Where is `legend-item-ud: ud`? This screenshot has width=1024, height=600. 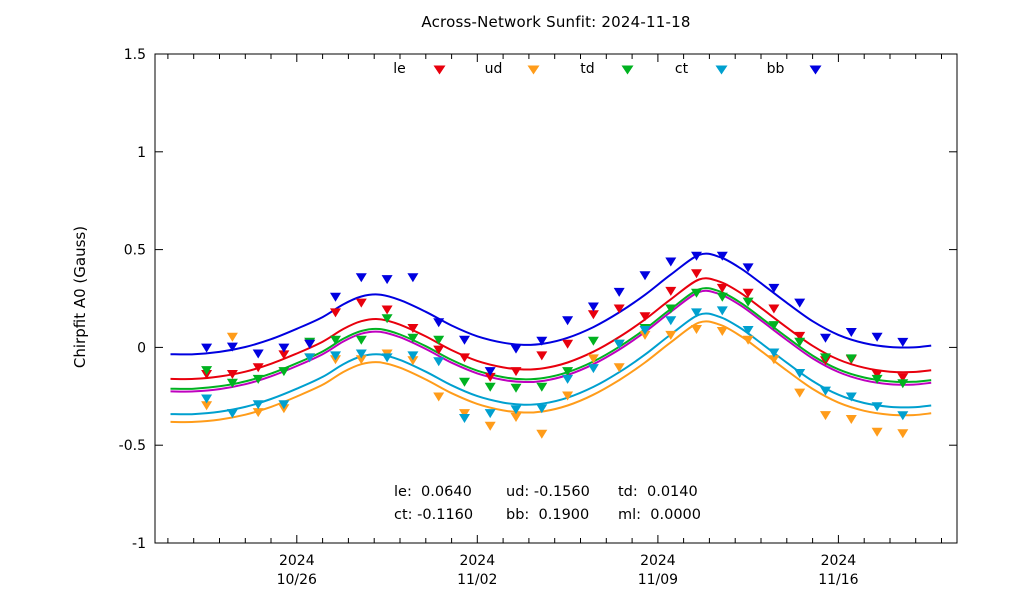
legend-item-ud: ud is located at coordinates (507, 69).